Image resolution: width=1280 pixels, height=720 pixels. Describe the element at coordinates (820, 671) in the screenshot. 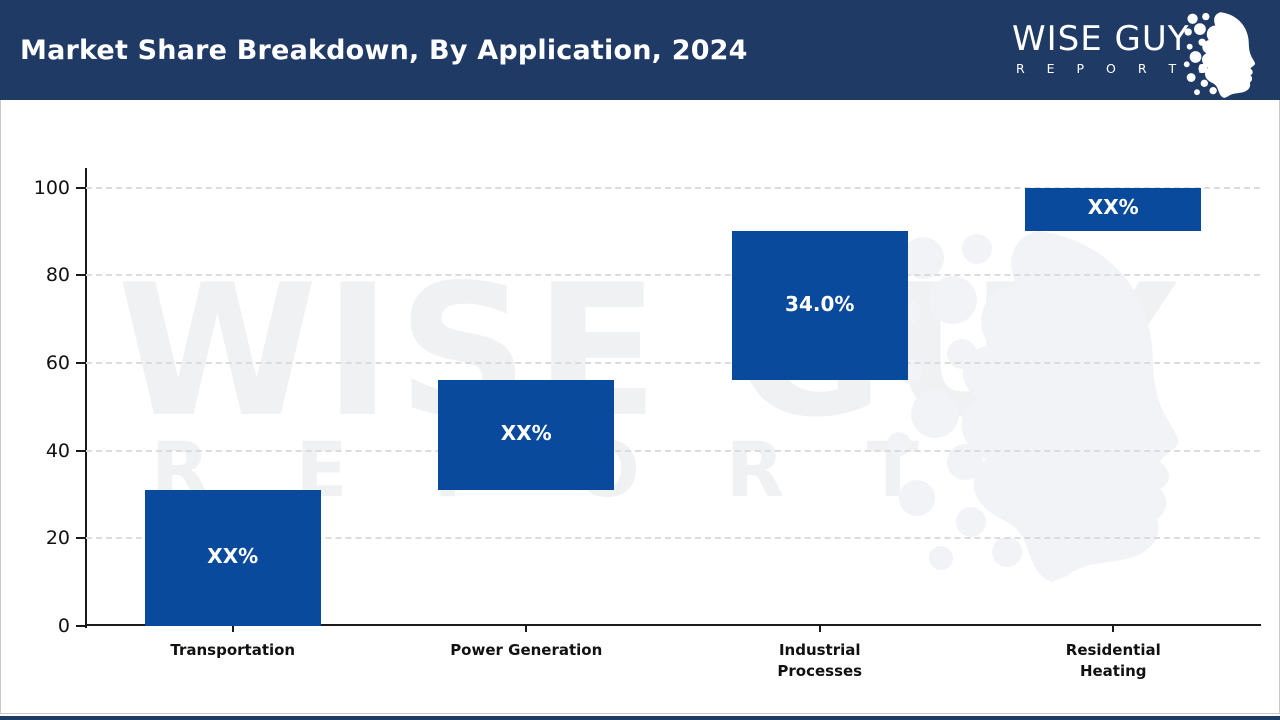

I see `x-tick-label-line: Processes` at that location.